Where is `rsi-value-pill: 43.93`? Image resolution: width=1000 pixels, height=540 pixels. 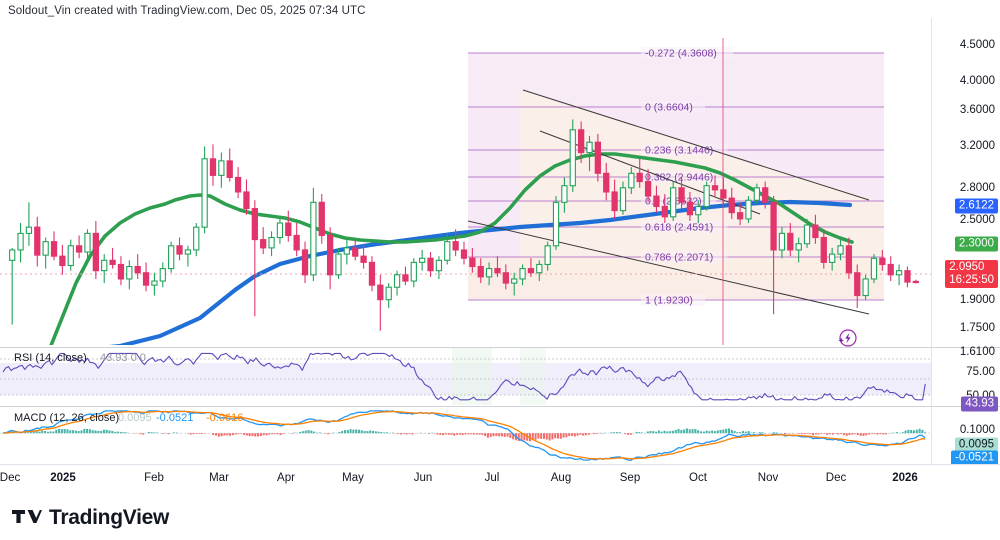
rsi-value-pill: 43.93 is located at coordinates (979, 404).